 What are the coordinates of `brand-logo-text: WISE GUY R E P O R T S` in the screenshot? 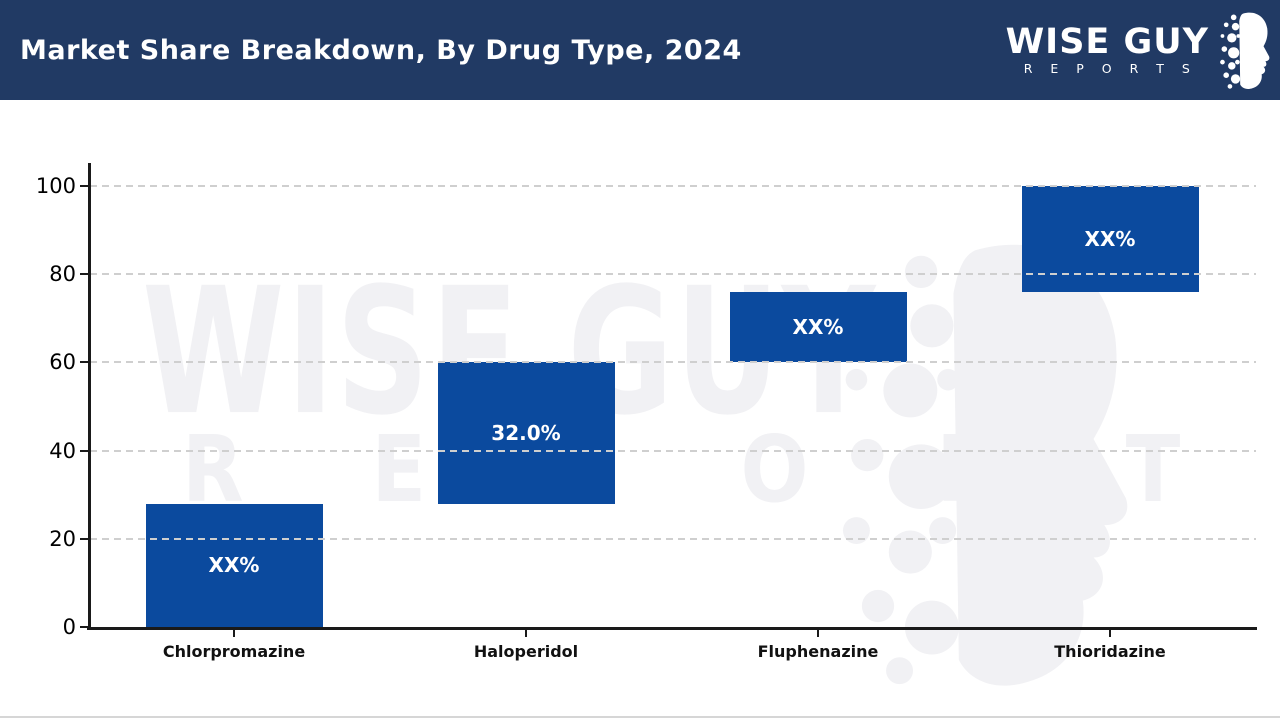 It's located at (1107, 48).